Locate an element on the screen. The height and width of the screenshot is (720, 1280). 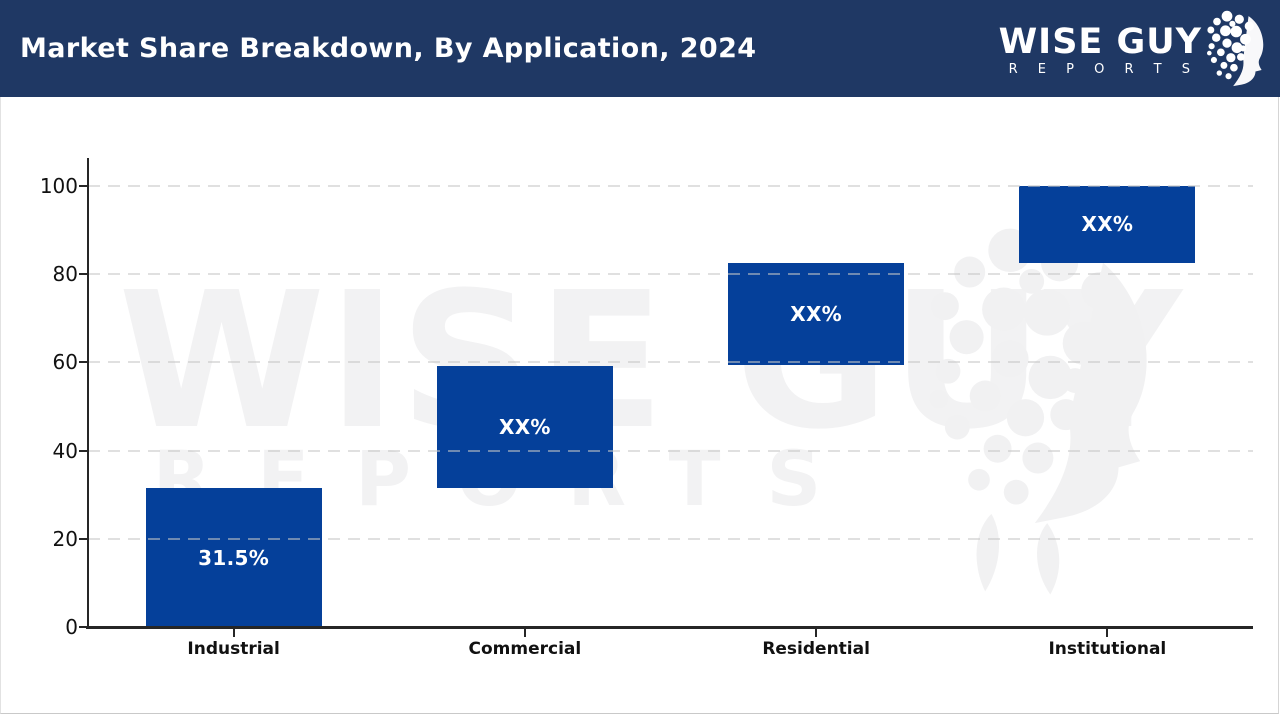
bar-institutional: XX% is located at coordinates (1107, 224).